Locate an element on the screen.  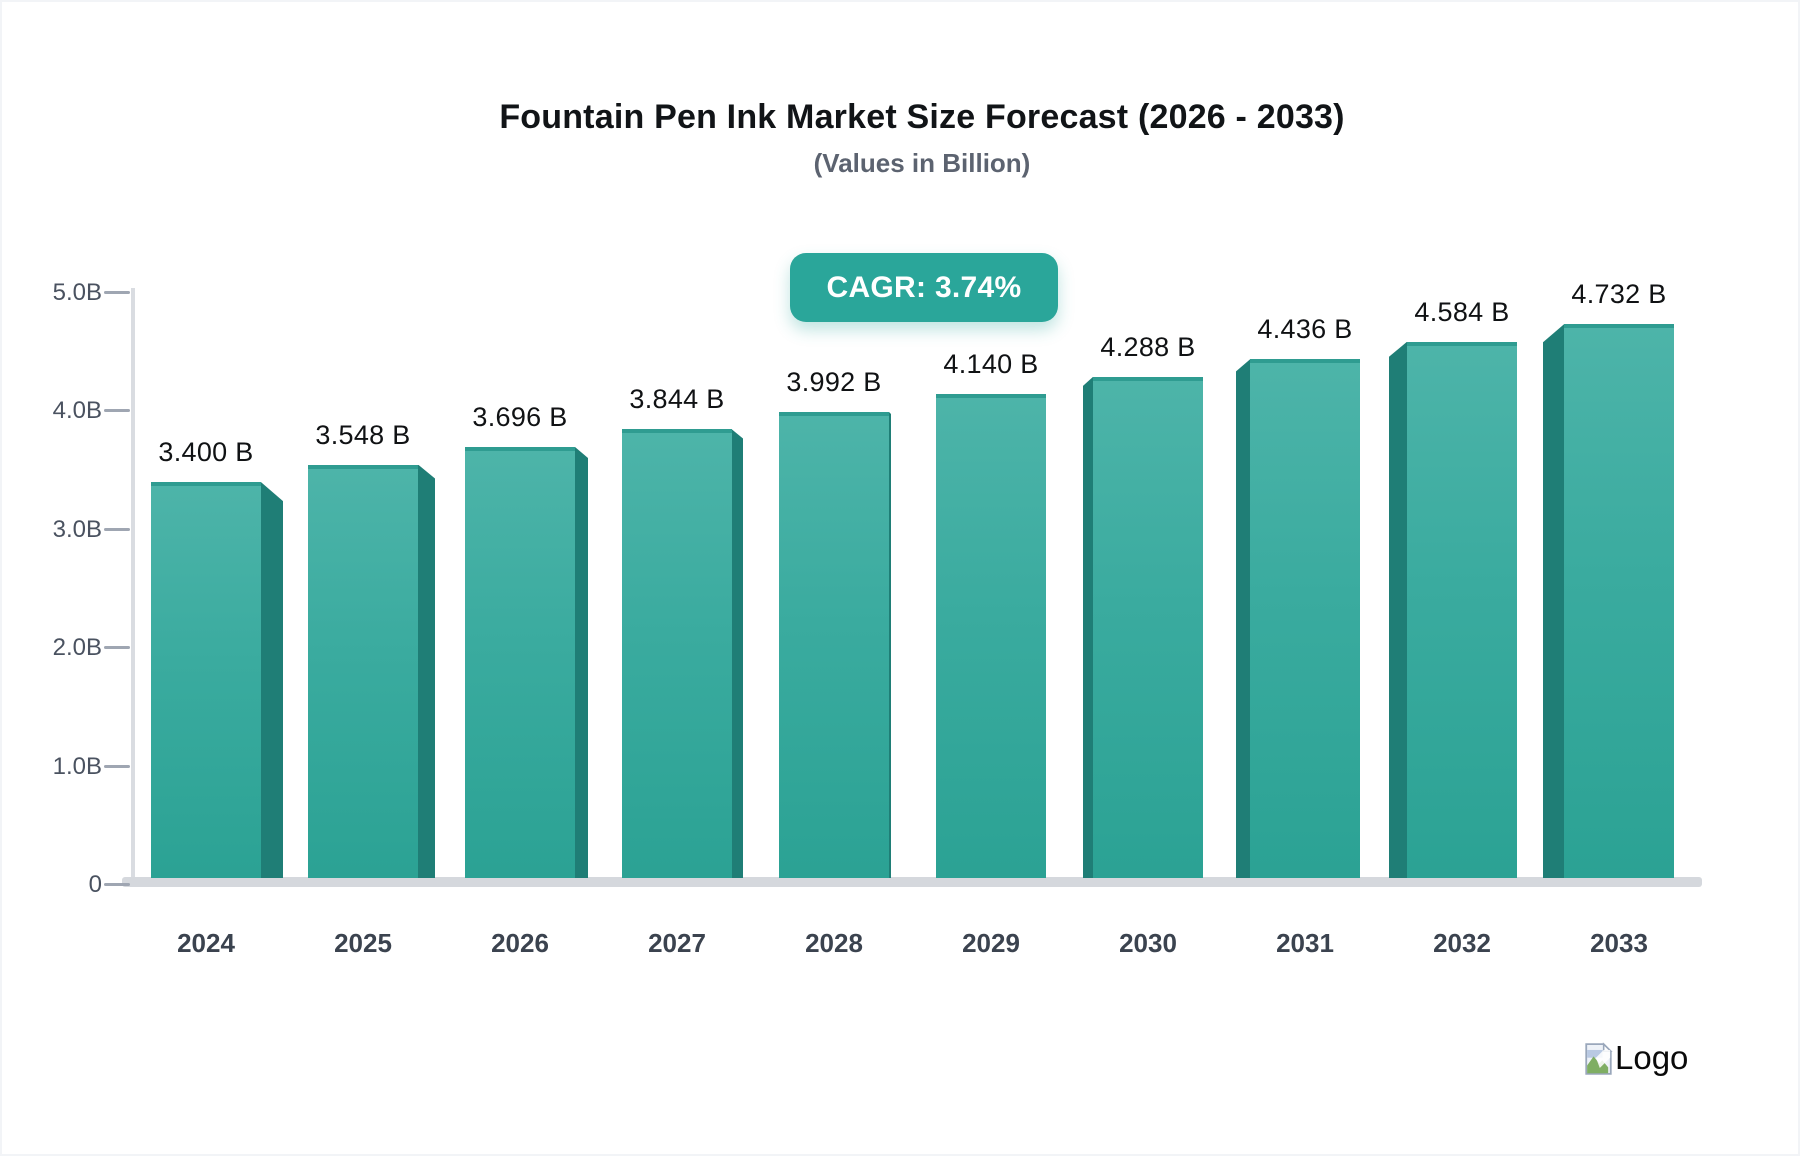
bar-side-2030 is located at coordinates (1088, 627).